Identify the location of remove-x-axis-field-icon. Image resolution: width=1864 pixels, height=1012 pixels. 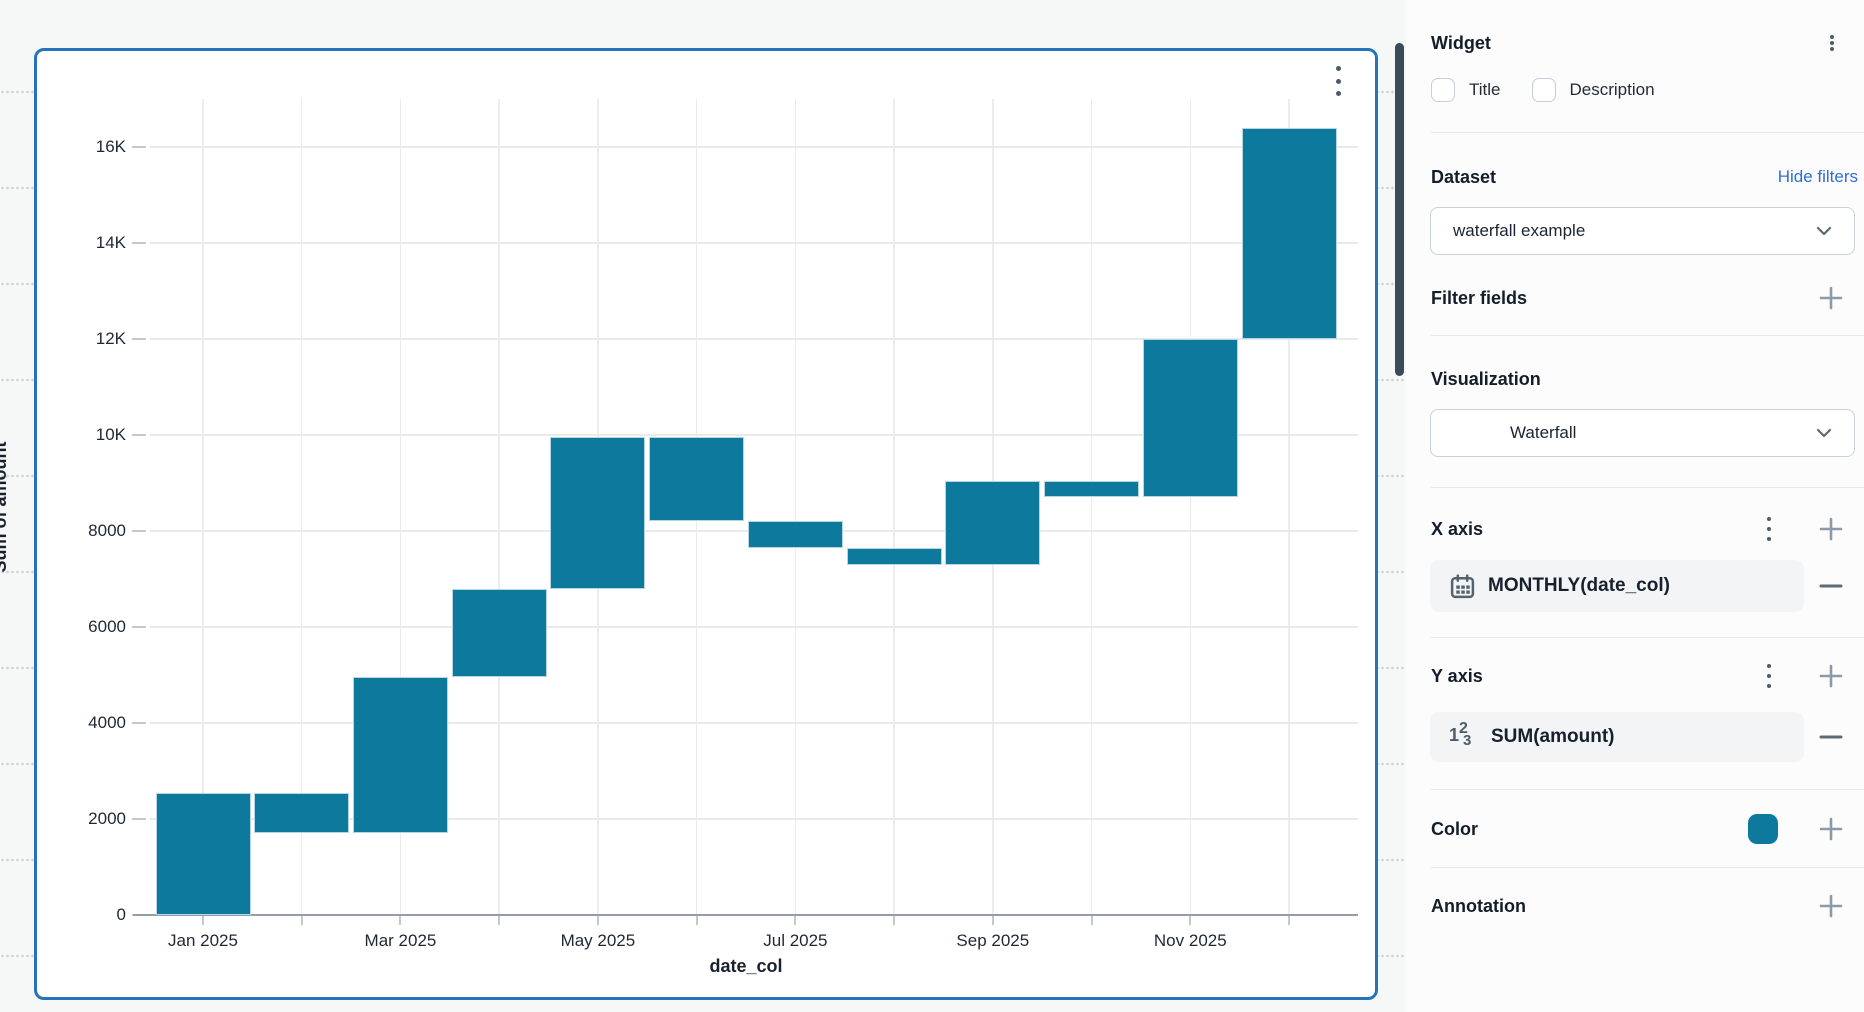
(1831, 586).